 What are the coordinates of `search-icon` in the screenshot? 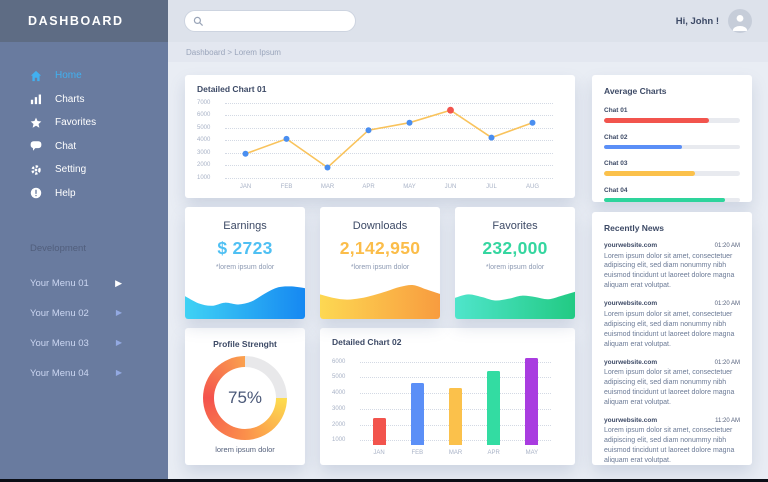 It's located at (198, 21).